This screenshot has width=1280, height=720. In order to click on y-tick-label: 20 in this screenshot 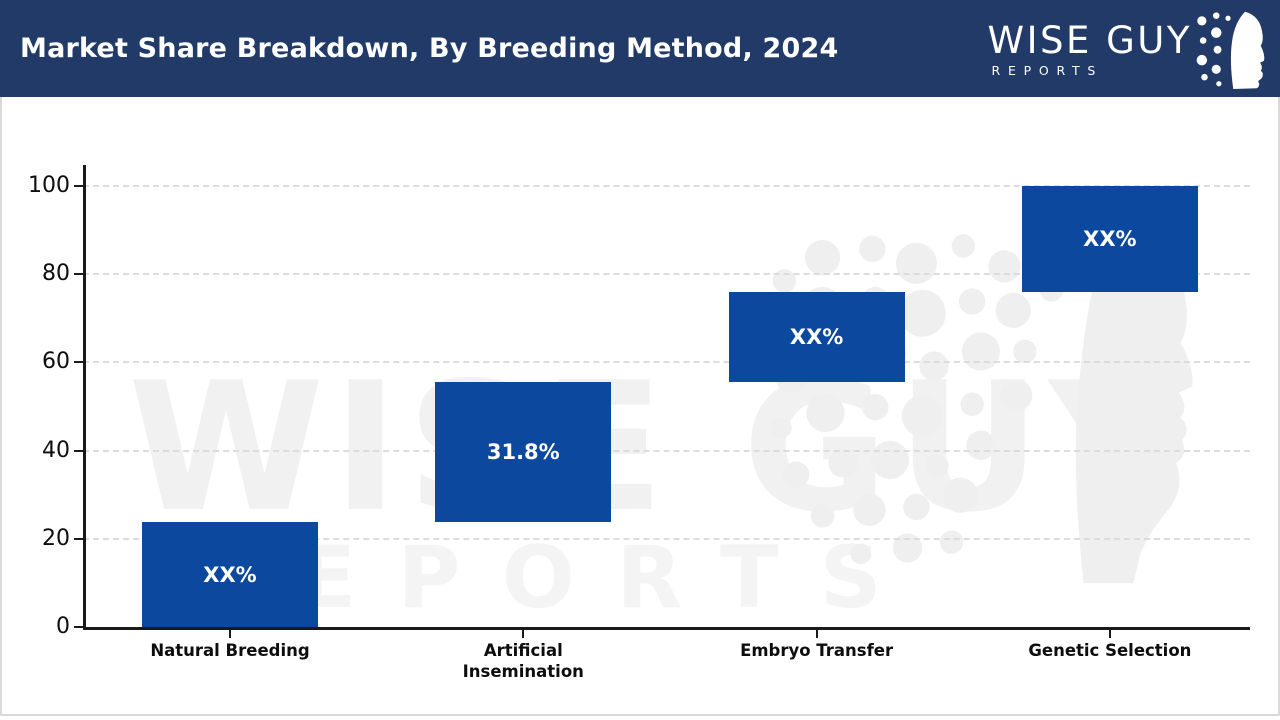, I will do `click(56, 538)`.